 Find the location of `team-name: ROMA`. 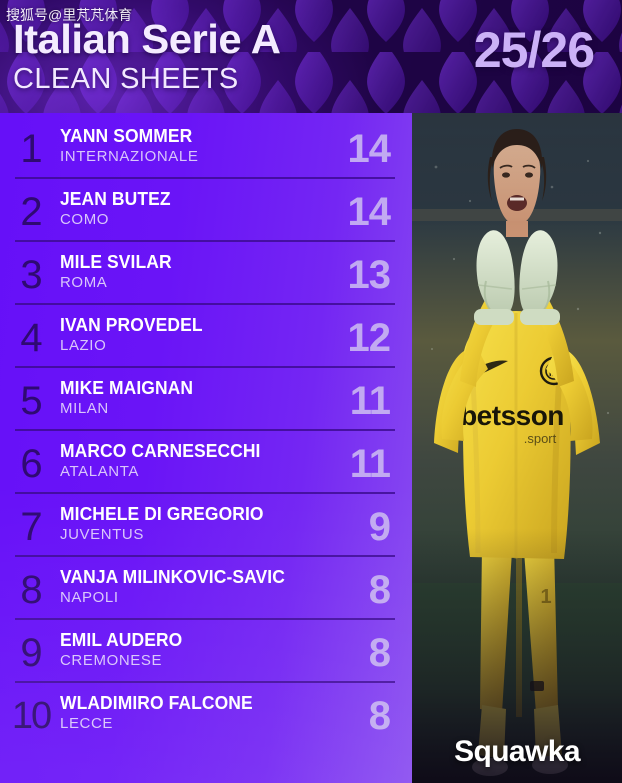

team-name: ROMA is located at coordinates (84, 282).